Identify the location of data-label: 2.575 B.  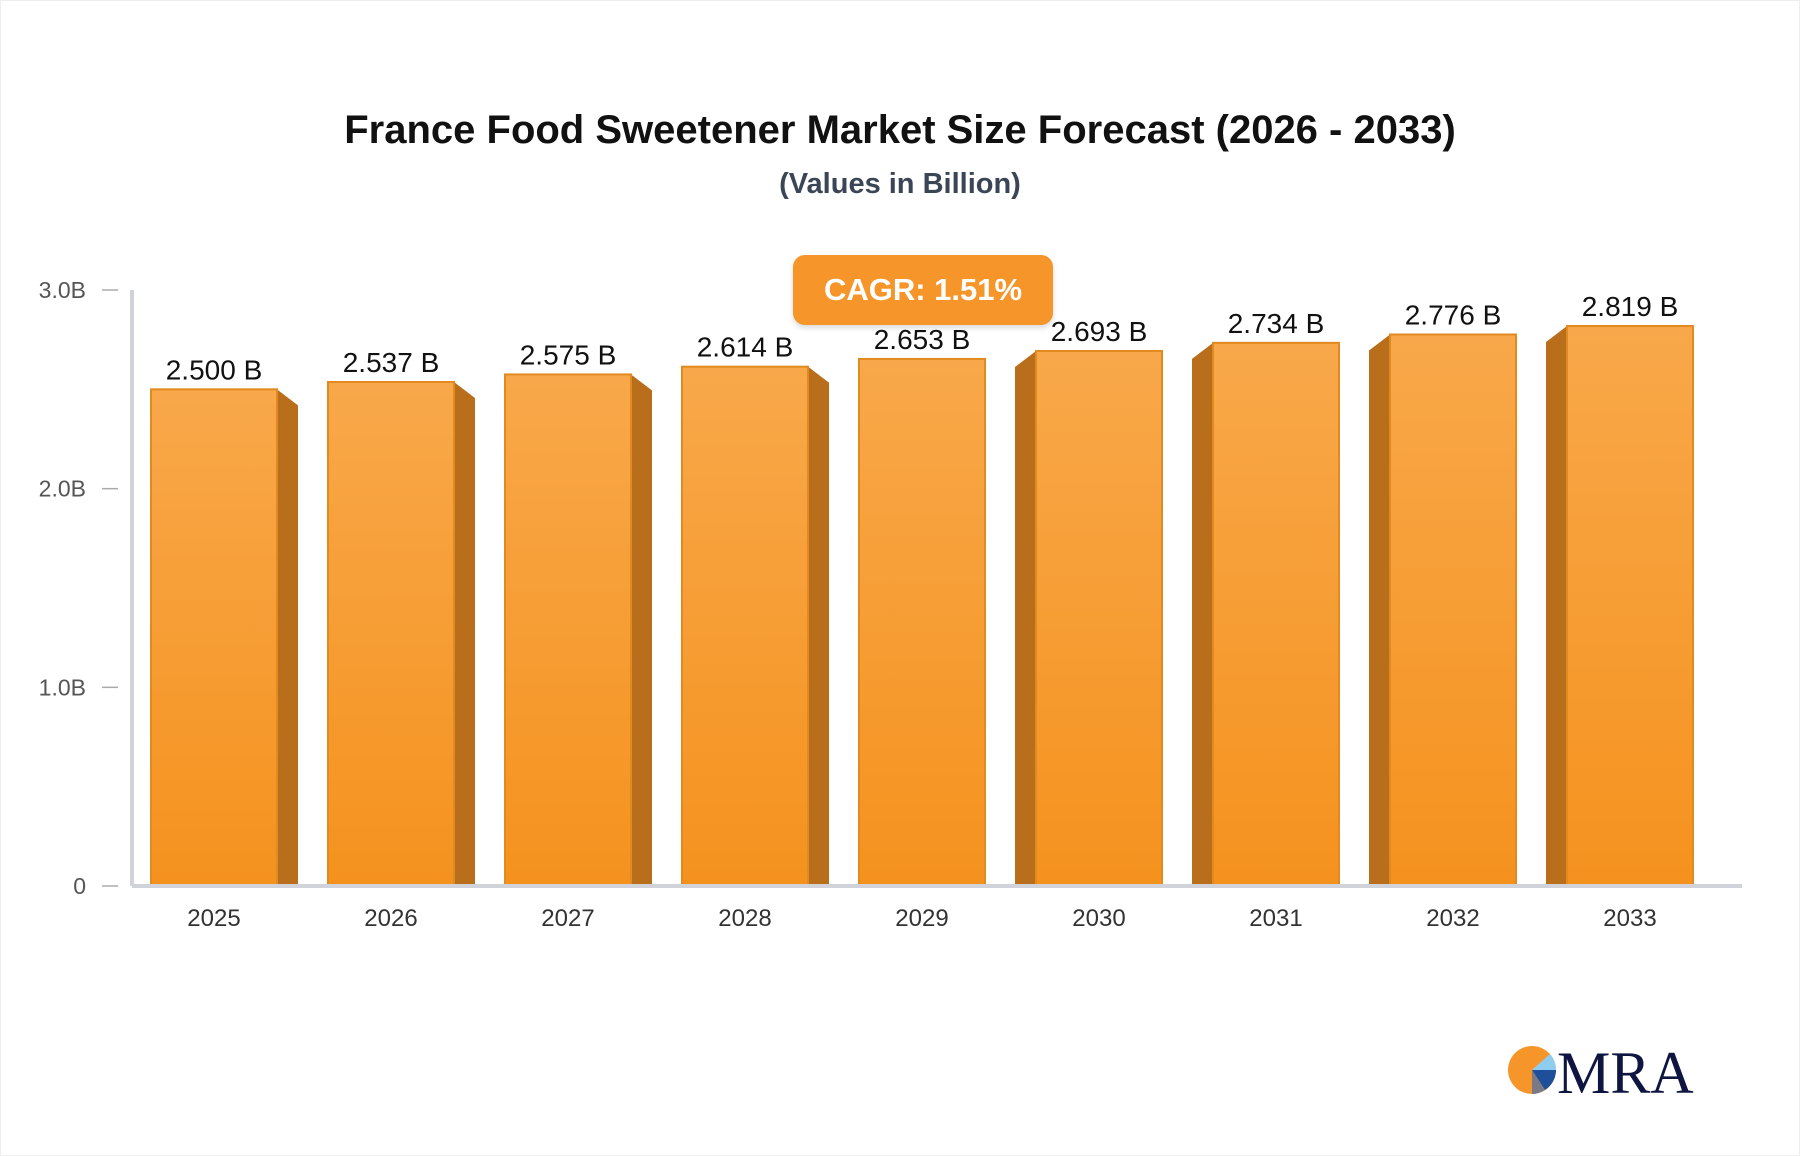
(568, 354).